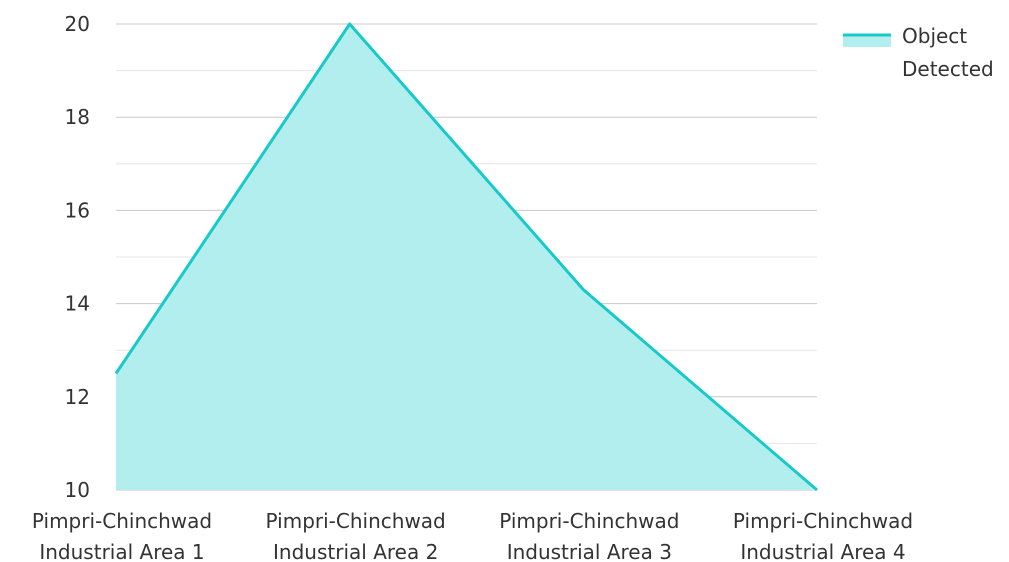 This screenshot has width=1009, height=562. What do you see at coordinates (121, 551) in the screenshot?
I see `x-tick-label-line: Industrial Area 1` at bounding box center [121, 551].